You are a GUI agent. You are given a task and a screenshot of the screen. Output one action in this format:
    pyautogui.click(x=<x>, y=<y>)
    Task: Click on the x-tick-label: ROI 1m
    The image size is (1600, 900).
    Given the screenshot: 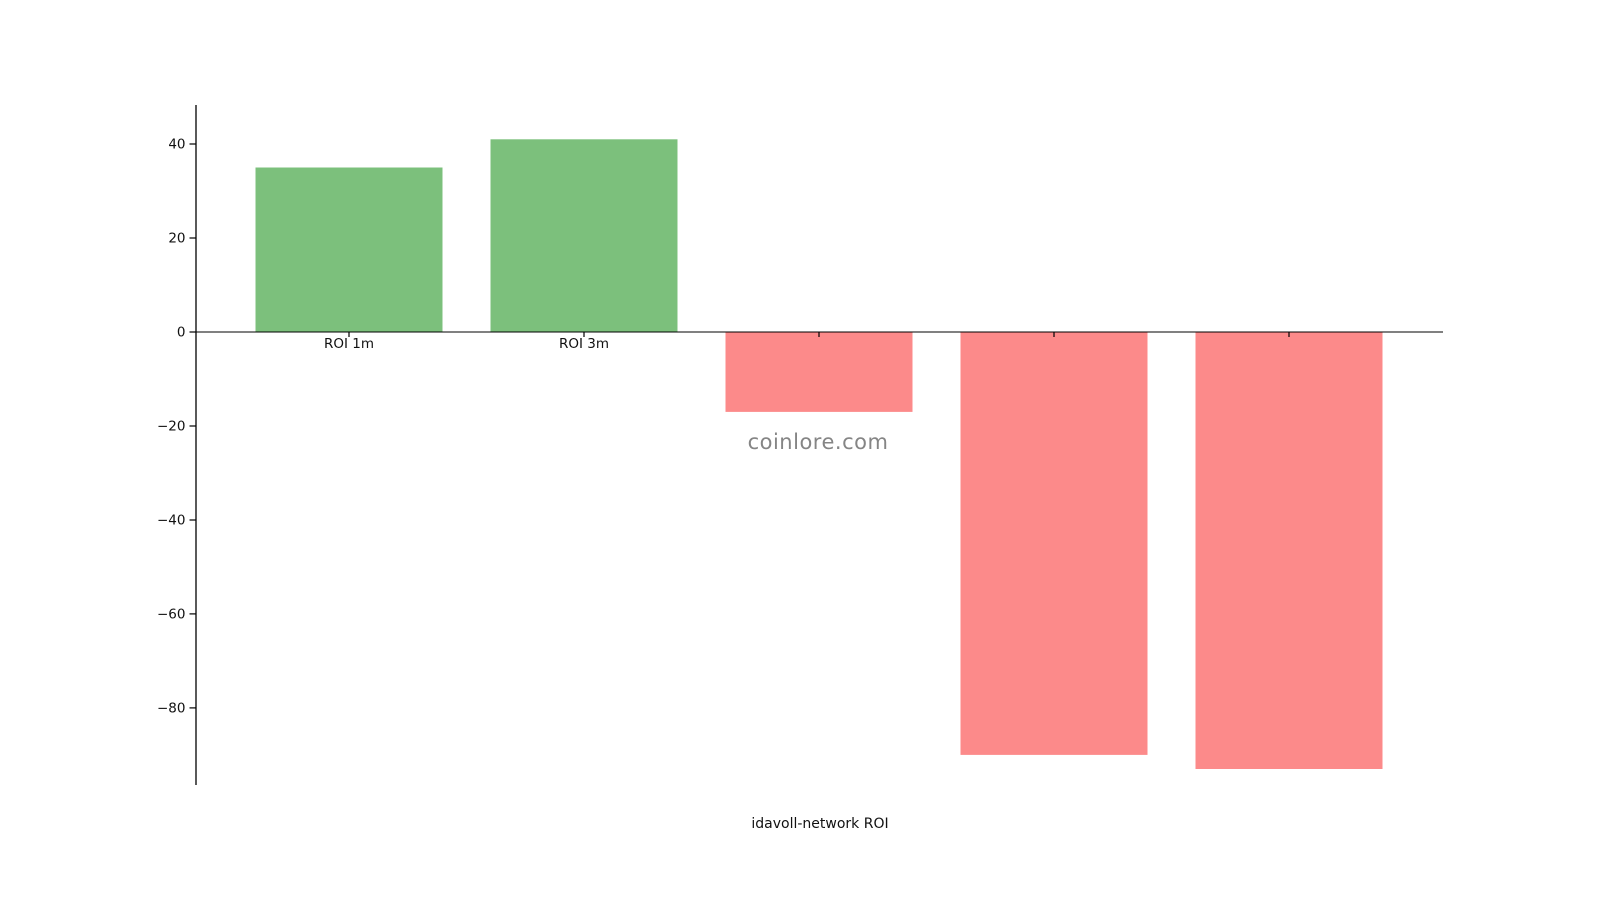 What is the action you would take?
    pyautogui.click(x=349, y=344)
    